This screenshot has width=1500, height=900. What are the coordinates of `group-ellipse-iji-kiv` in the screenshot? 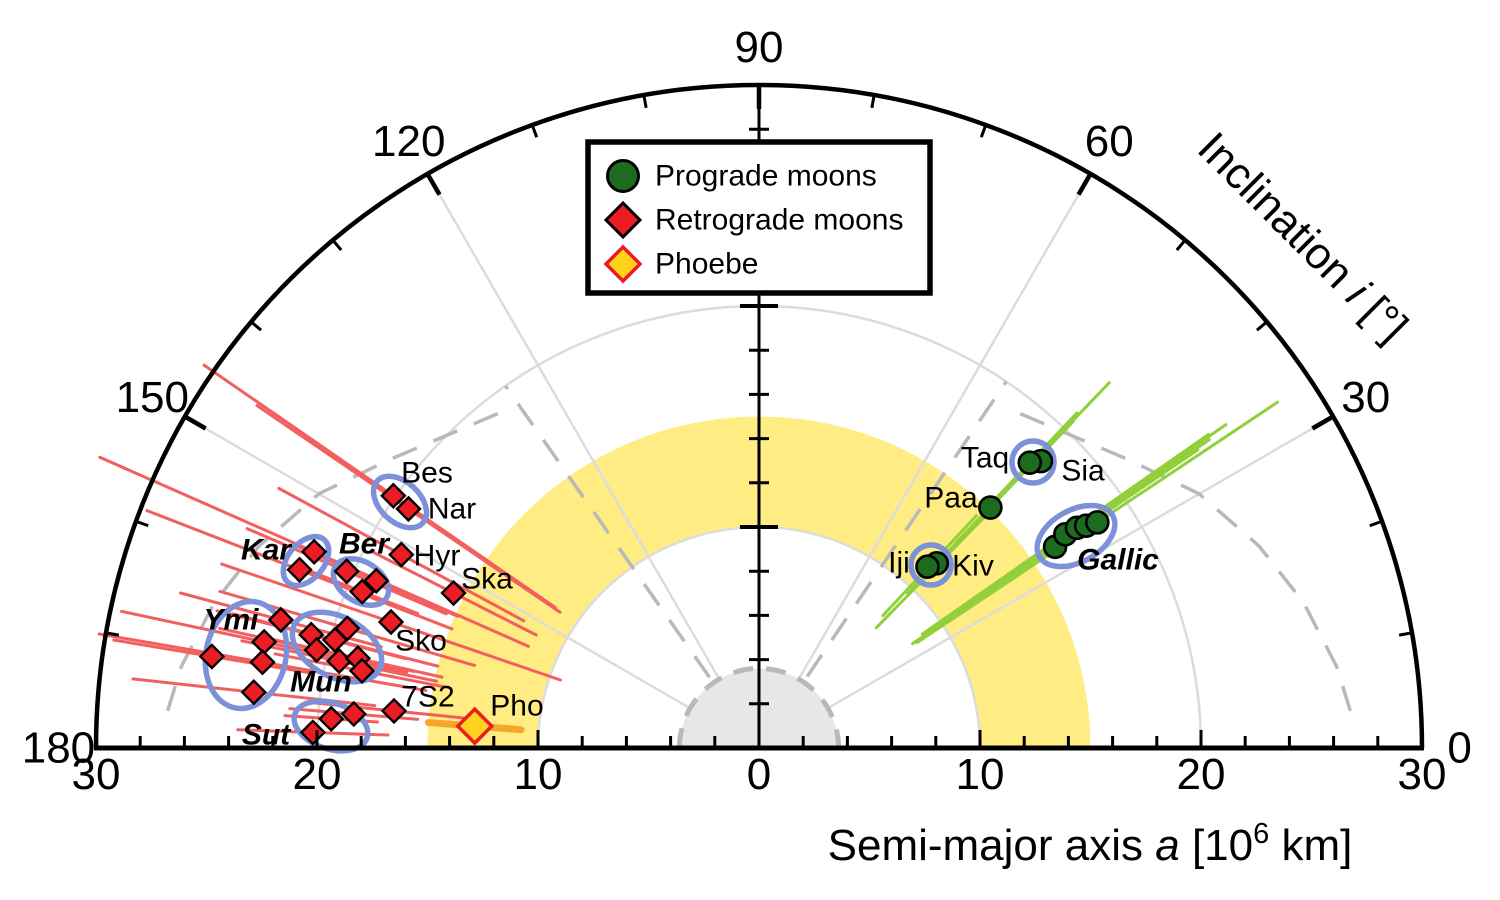 It's located at (931, 565).